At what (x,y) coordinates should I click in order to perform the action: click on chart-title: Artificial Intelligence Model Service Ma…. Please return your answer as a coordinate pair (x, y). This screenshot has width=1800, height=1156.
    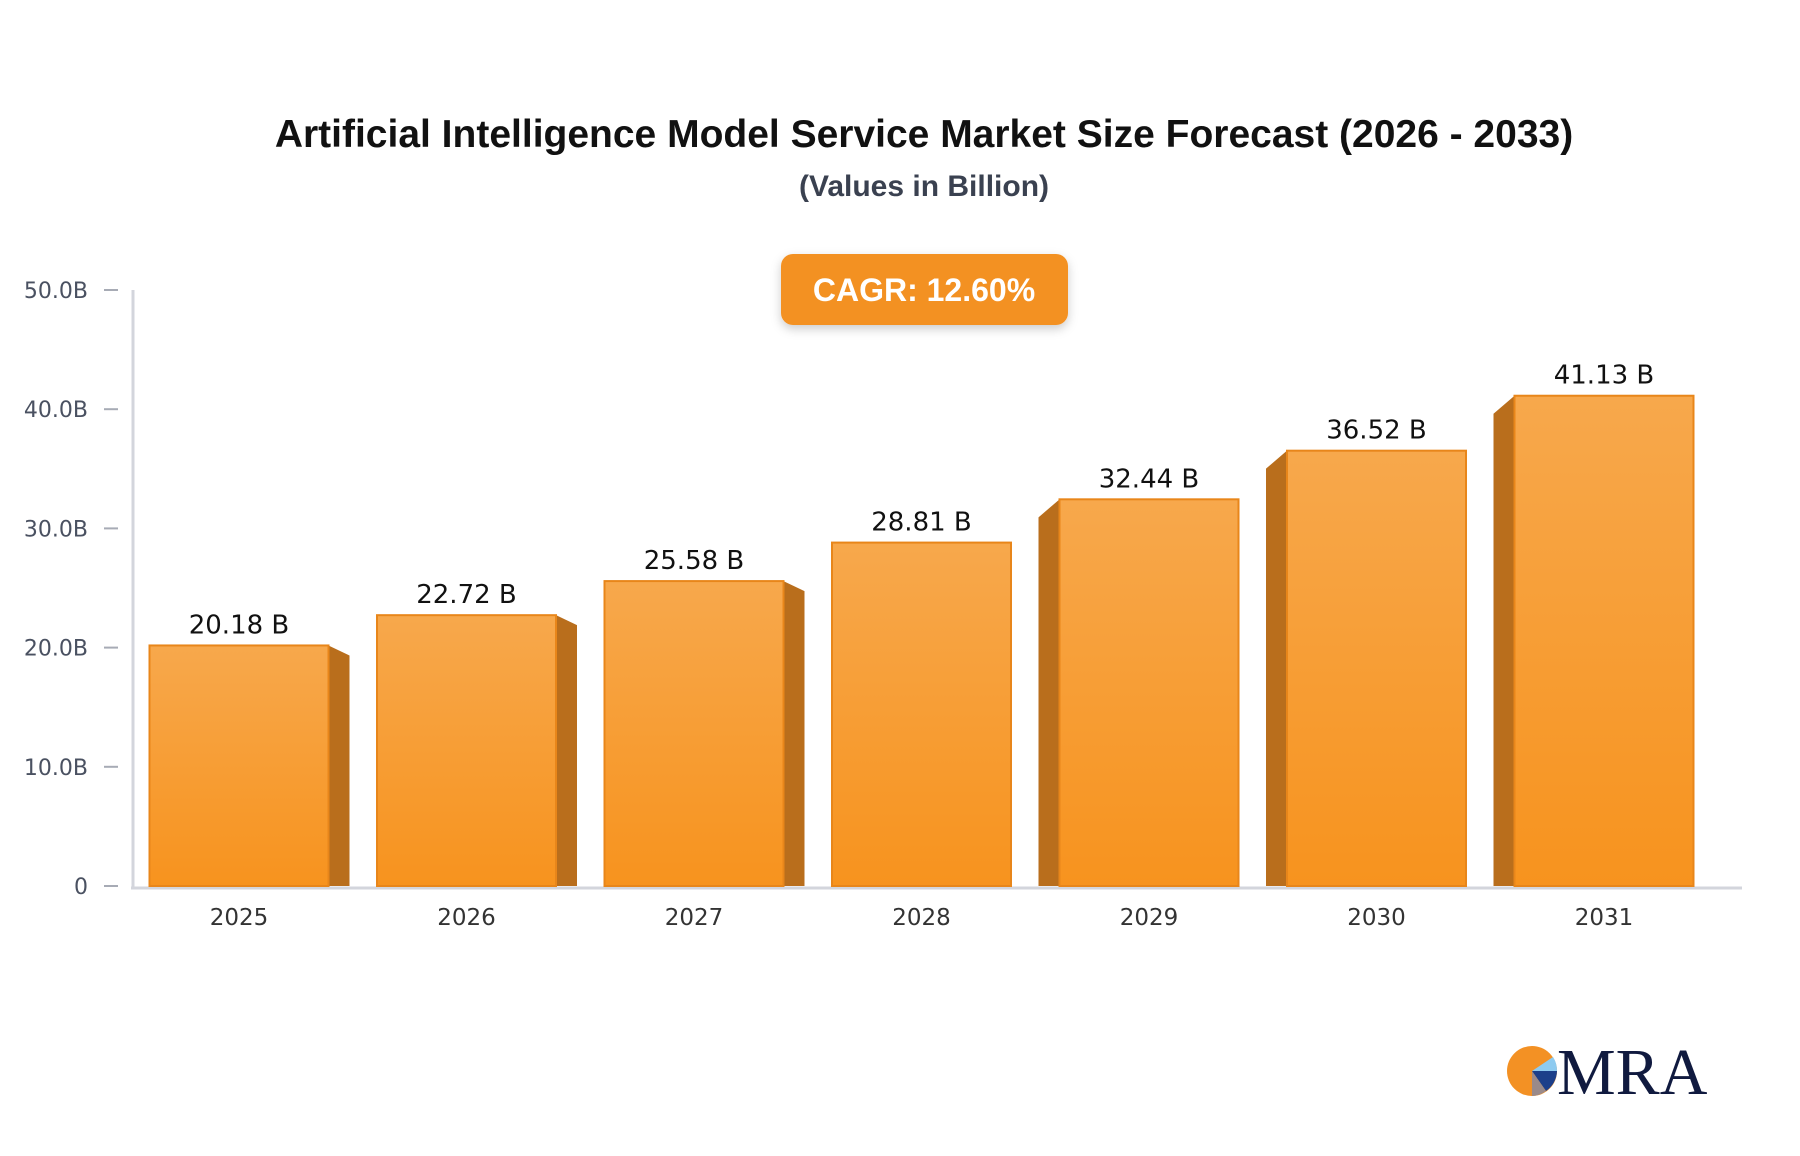
    Looking at the image, I should click on (924, 134).